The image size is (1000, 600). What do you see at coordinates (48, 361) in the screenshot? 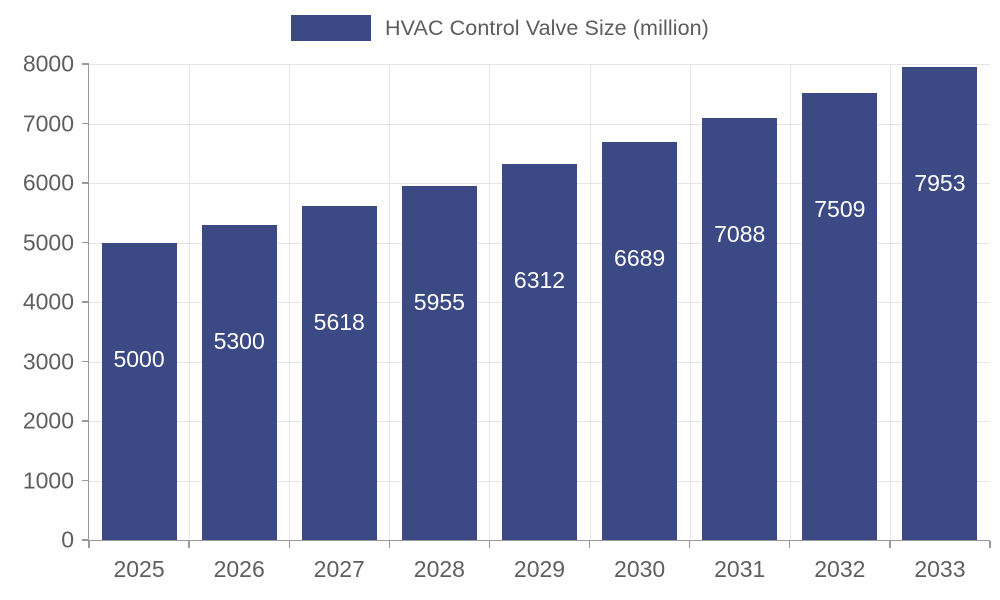
I see `y-tick-label: 3000` at bounding box center [48, 361].